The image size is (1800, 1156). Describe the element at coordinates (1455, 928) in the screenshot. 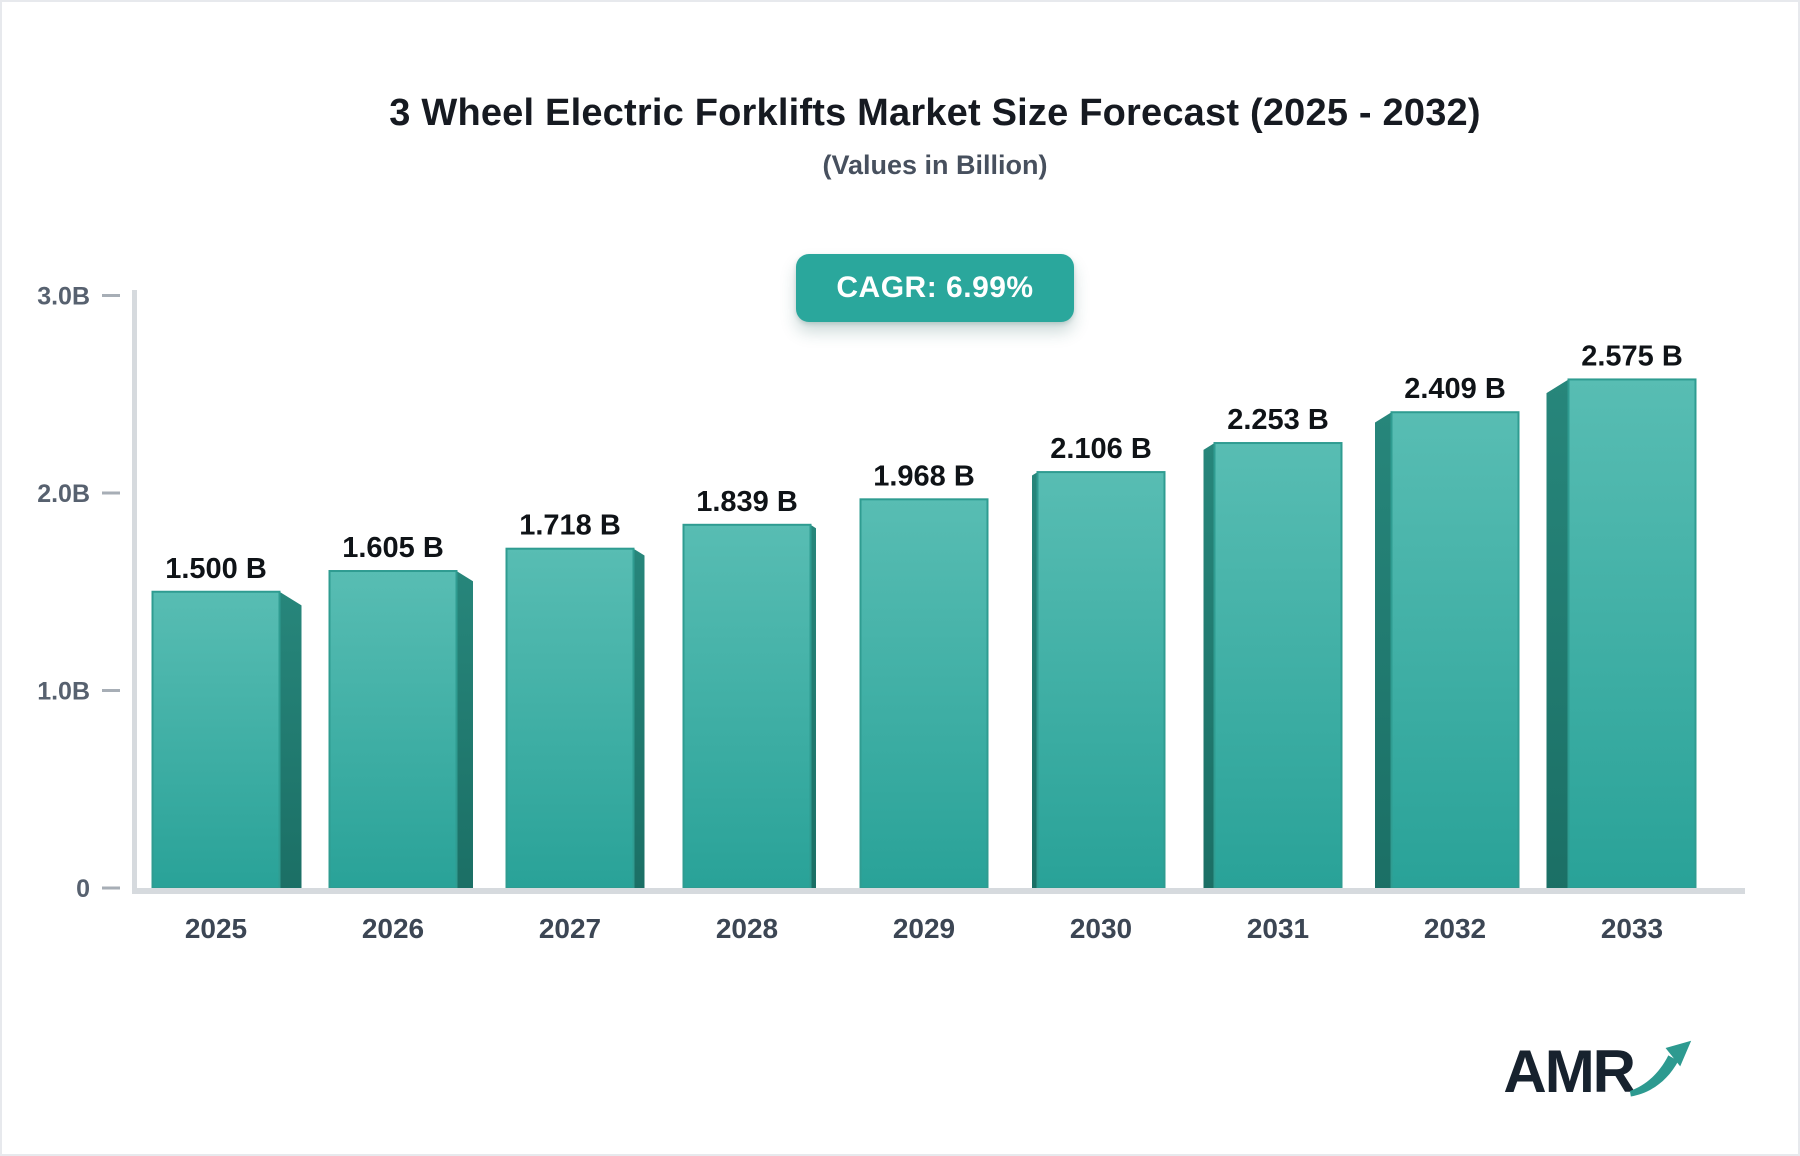

I see `x-axis-label: 2032` at that location.